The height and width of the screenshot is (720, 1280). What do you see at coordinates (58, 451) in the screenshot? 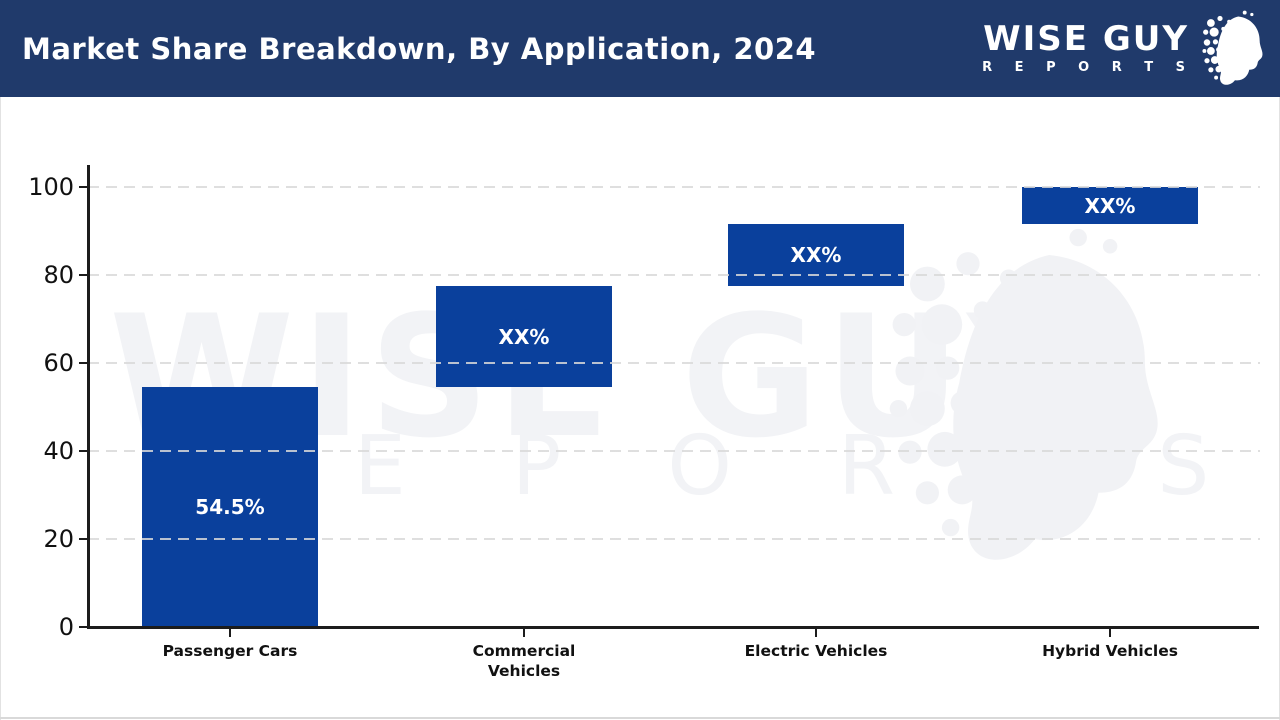
I see `y-tick-label-40: 40` at bounding box center [58, 451].